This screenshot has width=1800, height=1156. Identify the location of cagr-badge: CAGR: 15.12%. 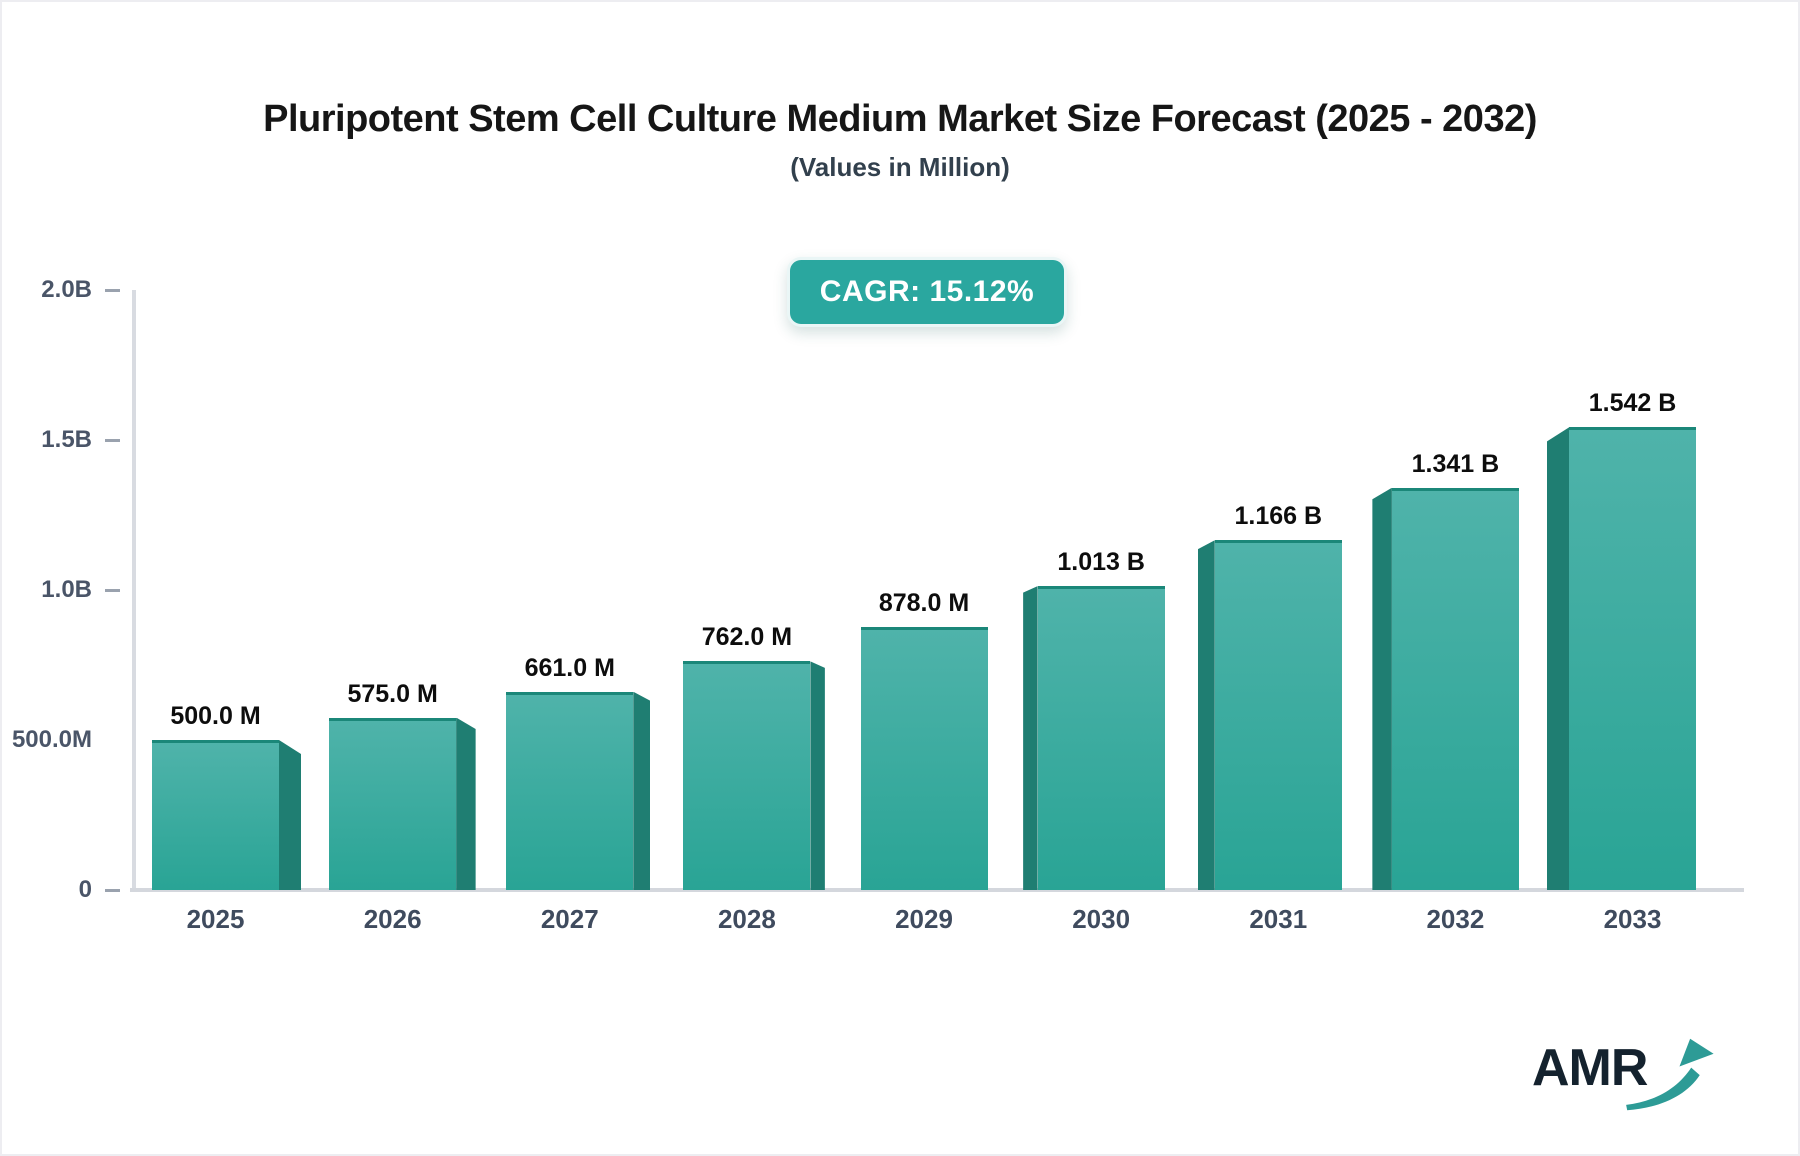
(927, 292).